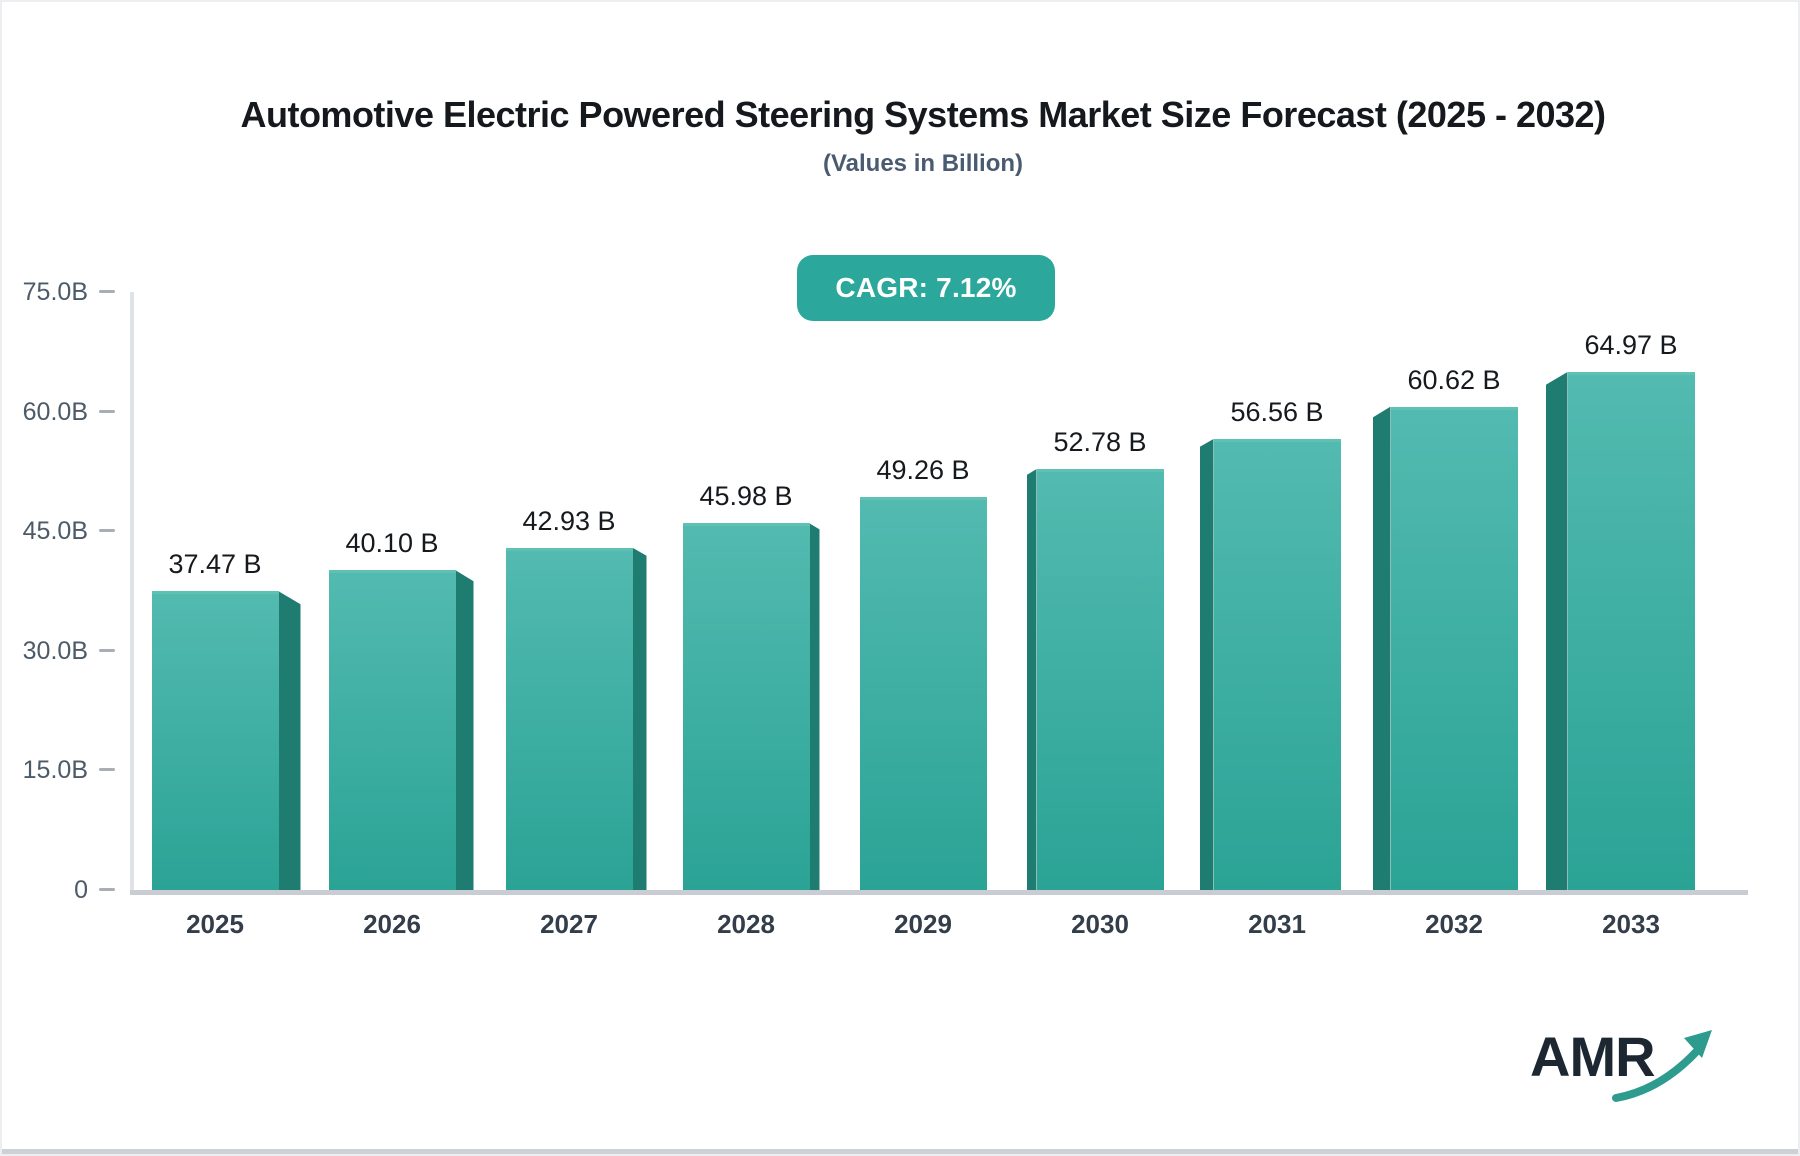  I want to click on x-axis-label: 2029, so click(923, 924).